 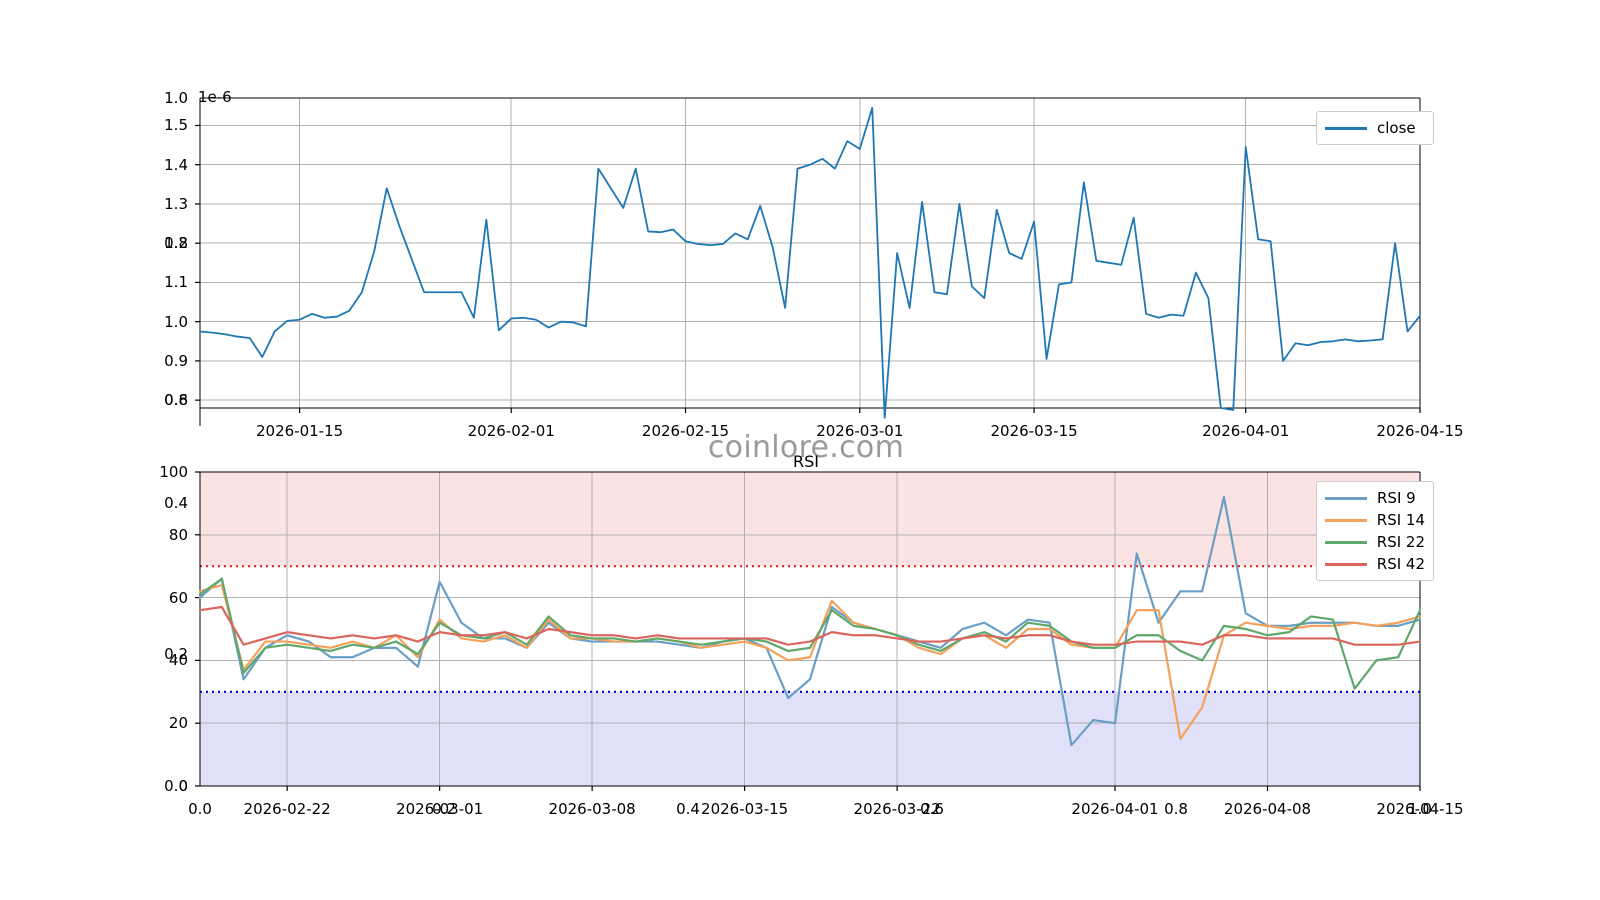 I want to click on price-ytick-overlay-1.0: 1.0, so click(x=176, y=98).